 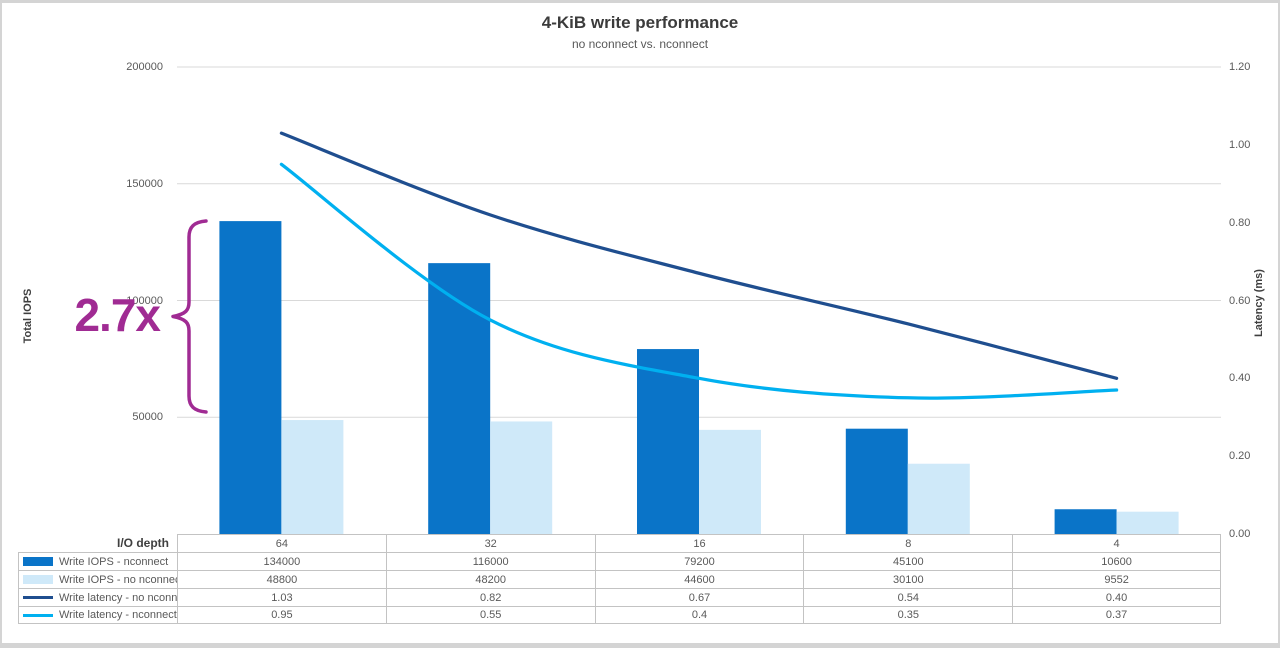 I want to click on table-cell: 0.37, so click(x=1116, y=615).